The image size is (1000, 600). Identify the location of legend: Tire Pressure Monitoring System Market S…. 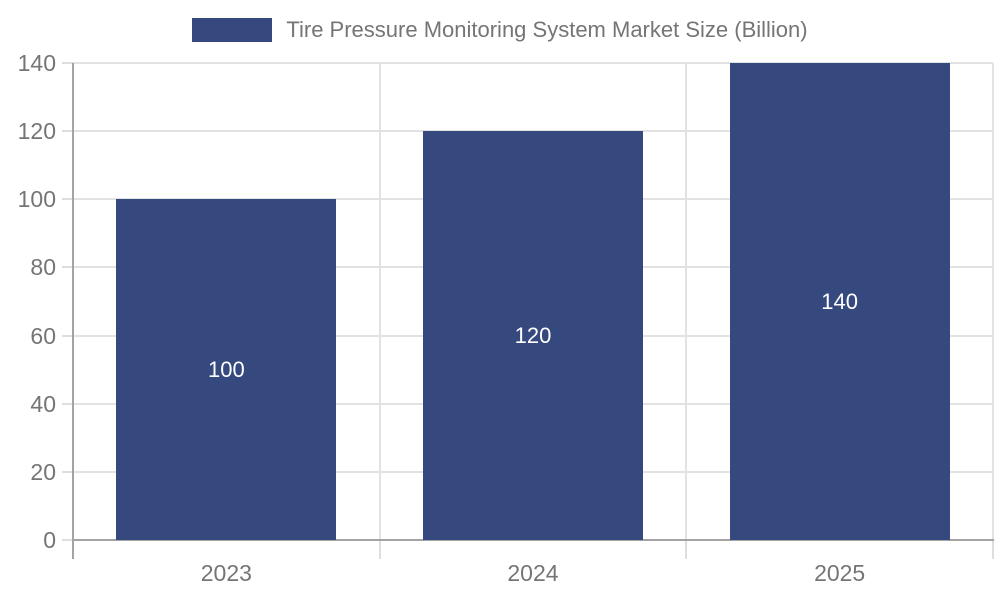
(500, 30).